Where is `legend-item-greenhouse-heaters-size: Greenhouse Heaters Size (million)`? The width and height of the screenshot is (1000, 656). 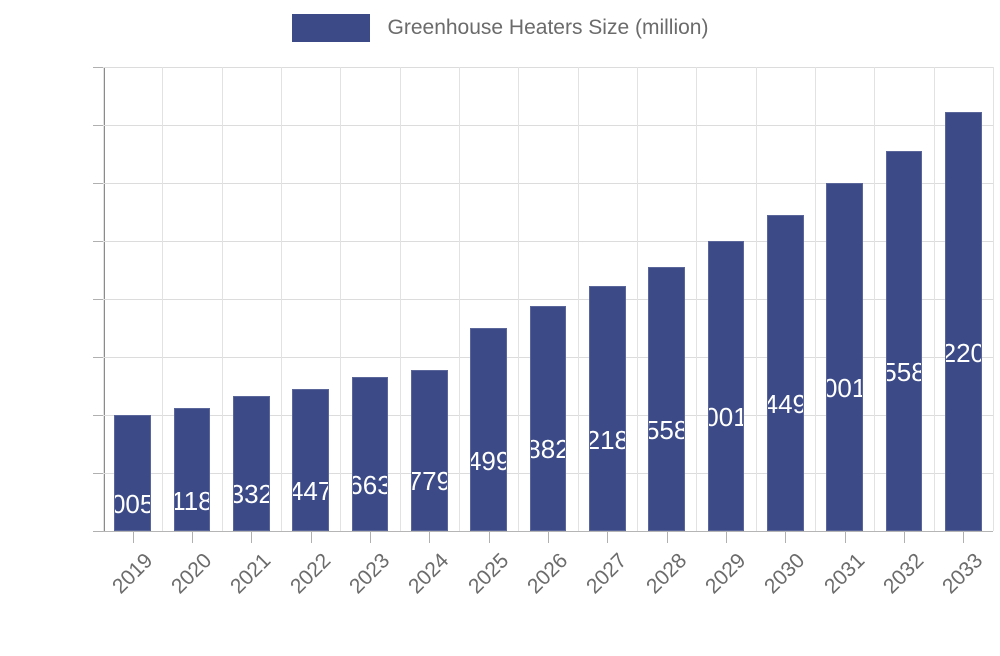
legend-item-greenhouse-heaters-size: Greenhouse Heaters Size (million) is located at coordinates (500, 28).